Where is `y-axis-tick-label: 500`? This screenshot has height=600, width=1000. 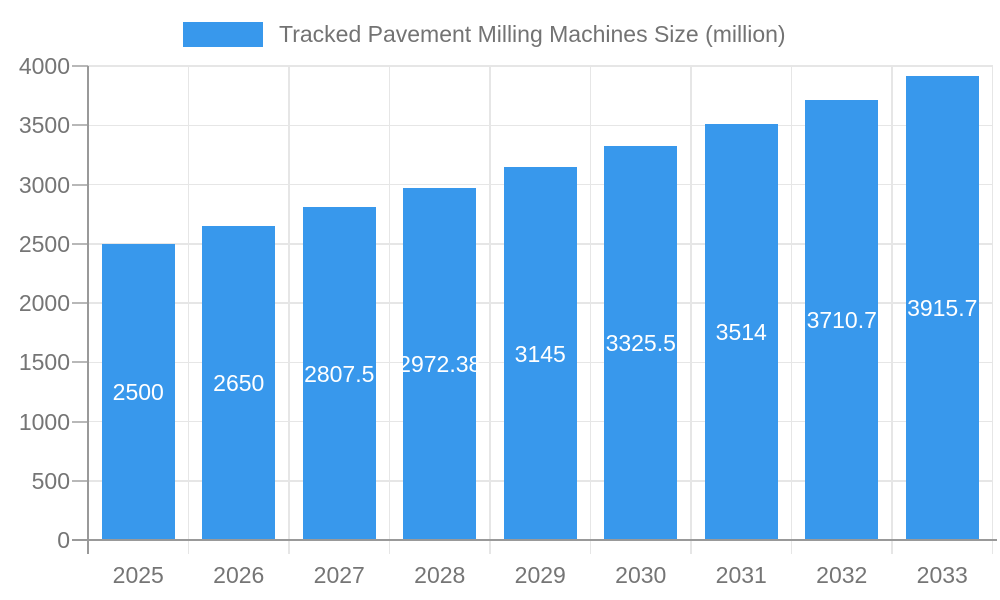 y-axis-tick-label: 500 is located at coordinates (50, 480).